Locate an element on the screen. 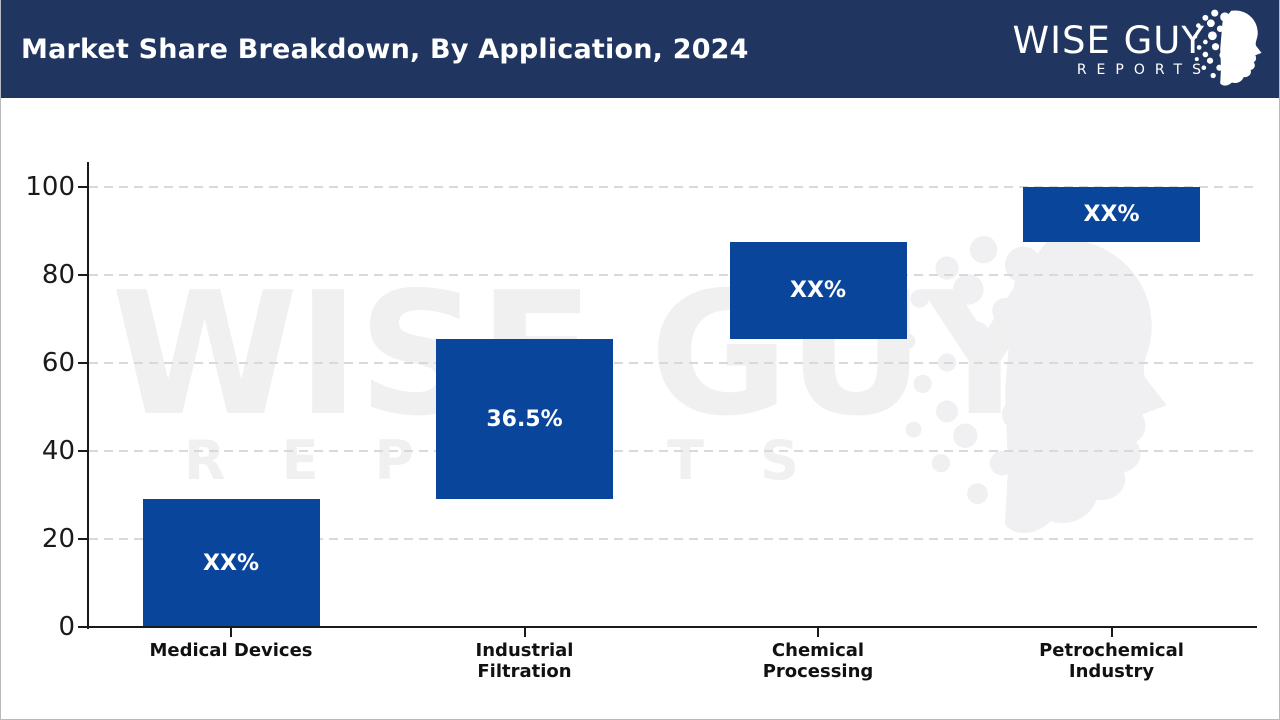 This screenshot has width=1280, height=720. y-tick-label-40: 40 is located at coordinates (58, 451).